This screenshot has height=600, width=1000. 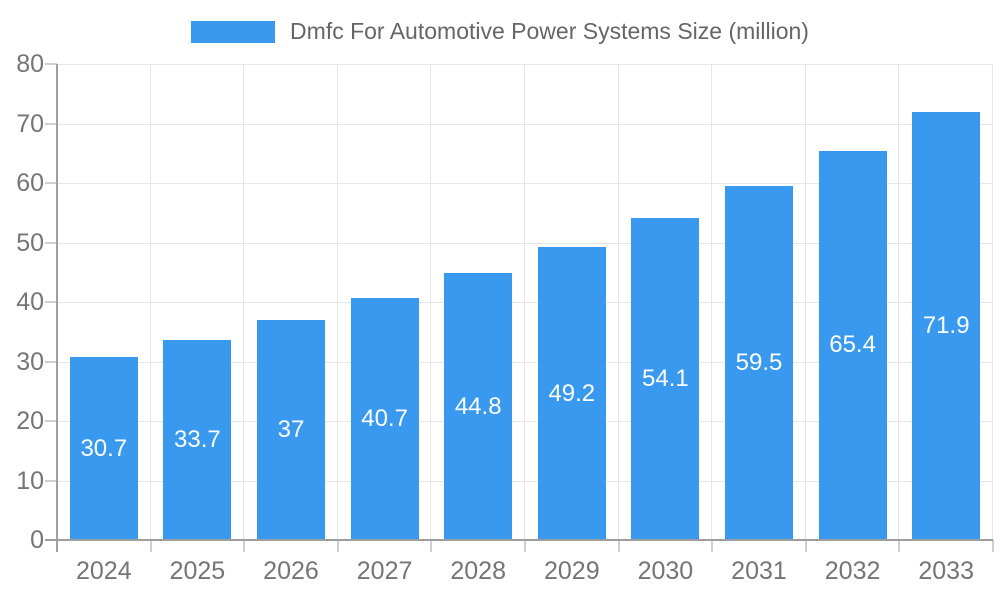 I want to click on bar: 30.7, so click(x=103, y=448).